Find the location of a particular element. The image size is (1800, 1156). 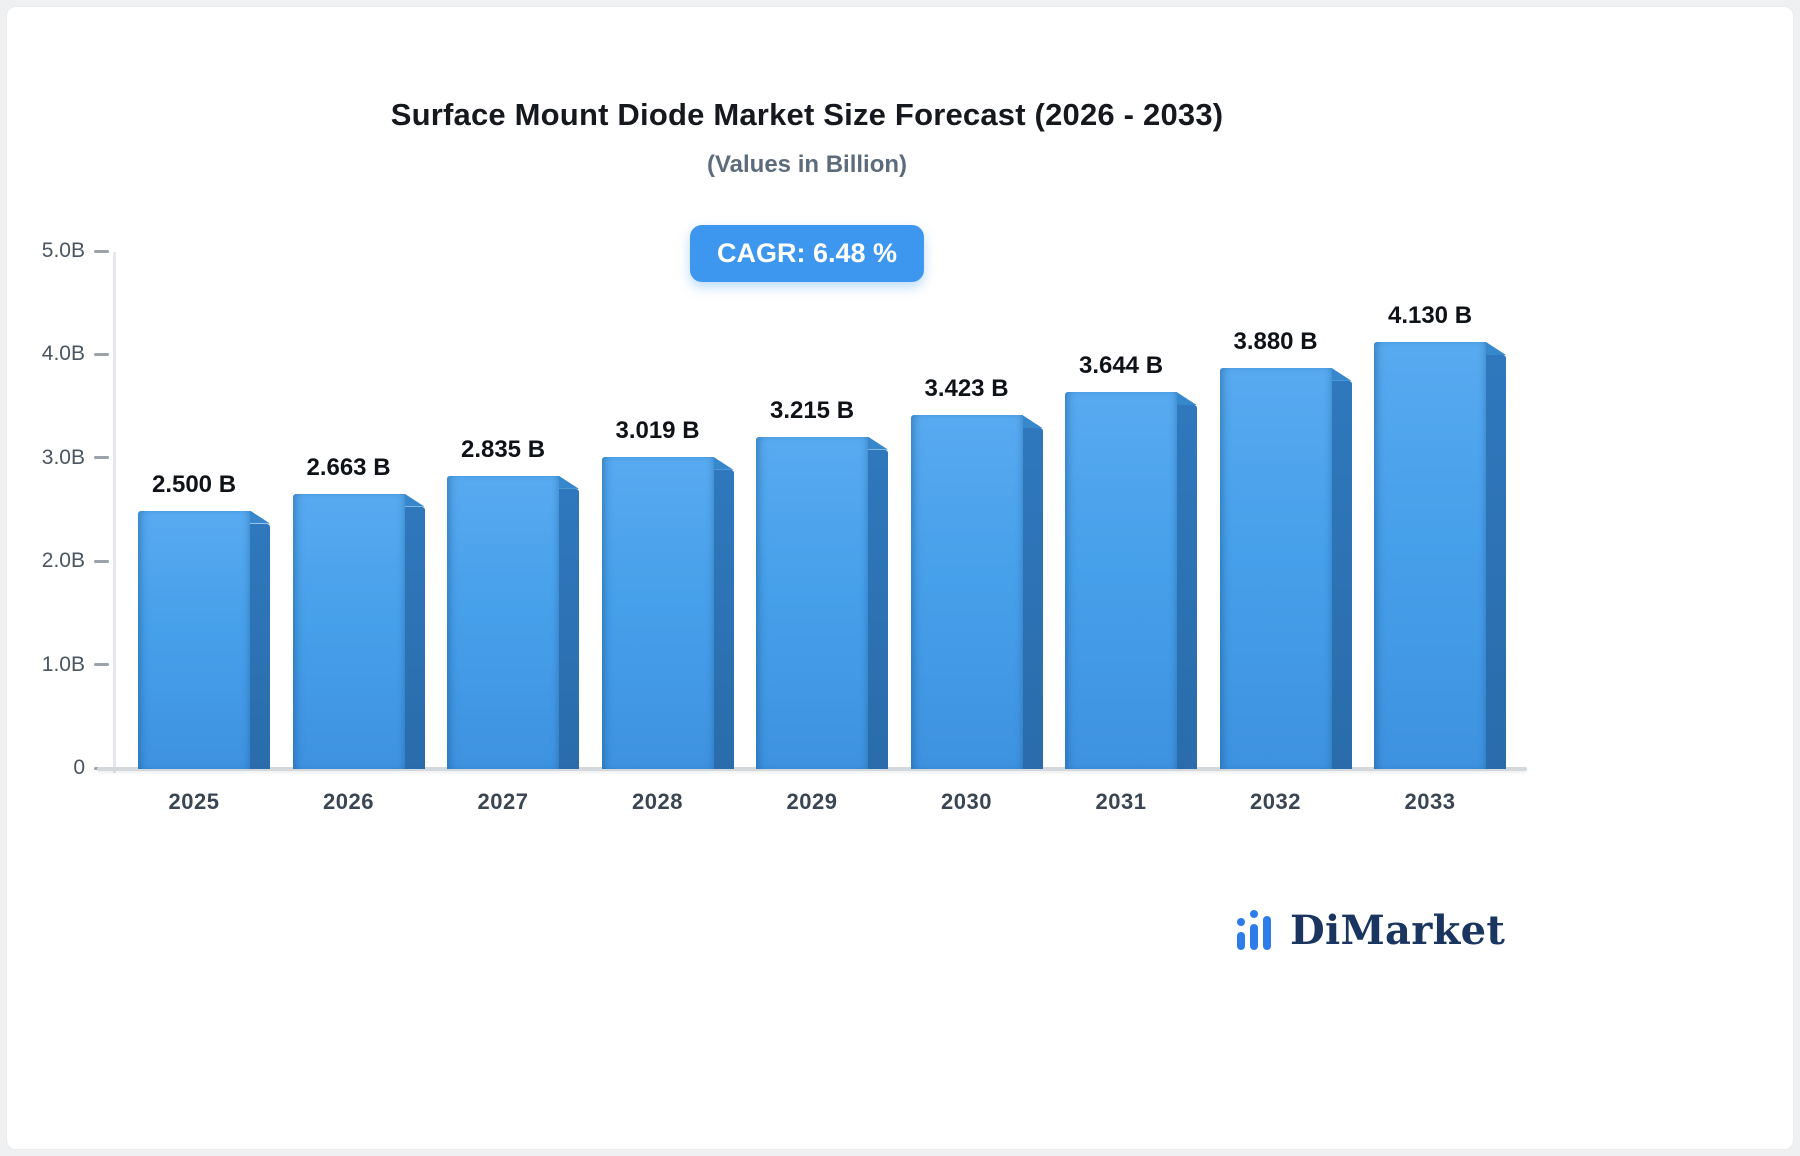

bar-group: 2.663 B 2026 is located at coordinates (358, 634).